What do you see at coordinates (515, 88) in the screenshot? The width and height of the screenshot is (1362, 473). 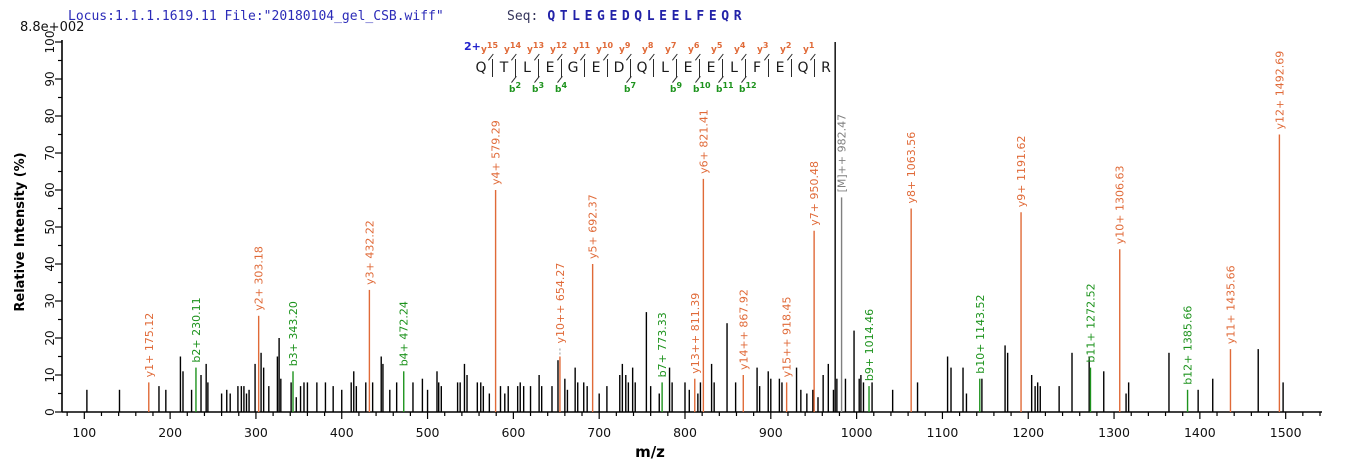 I see `b-ion-ladder-label: b2` at bounding box center [515, 88].